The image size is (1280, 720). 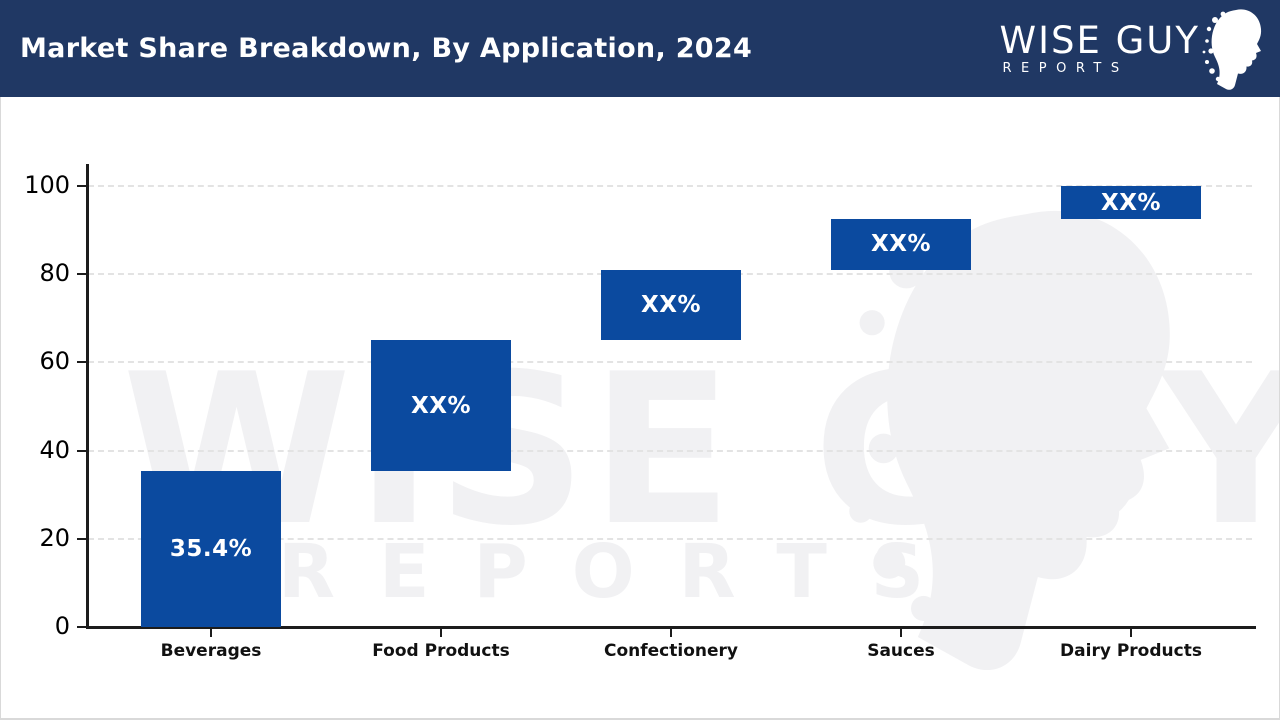 I want to click on bar-confectionery: XX%, so click(x=671, y=305).